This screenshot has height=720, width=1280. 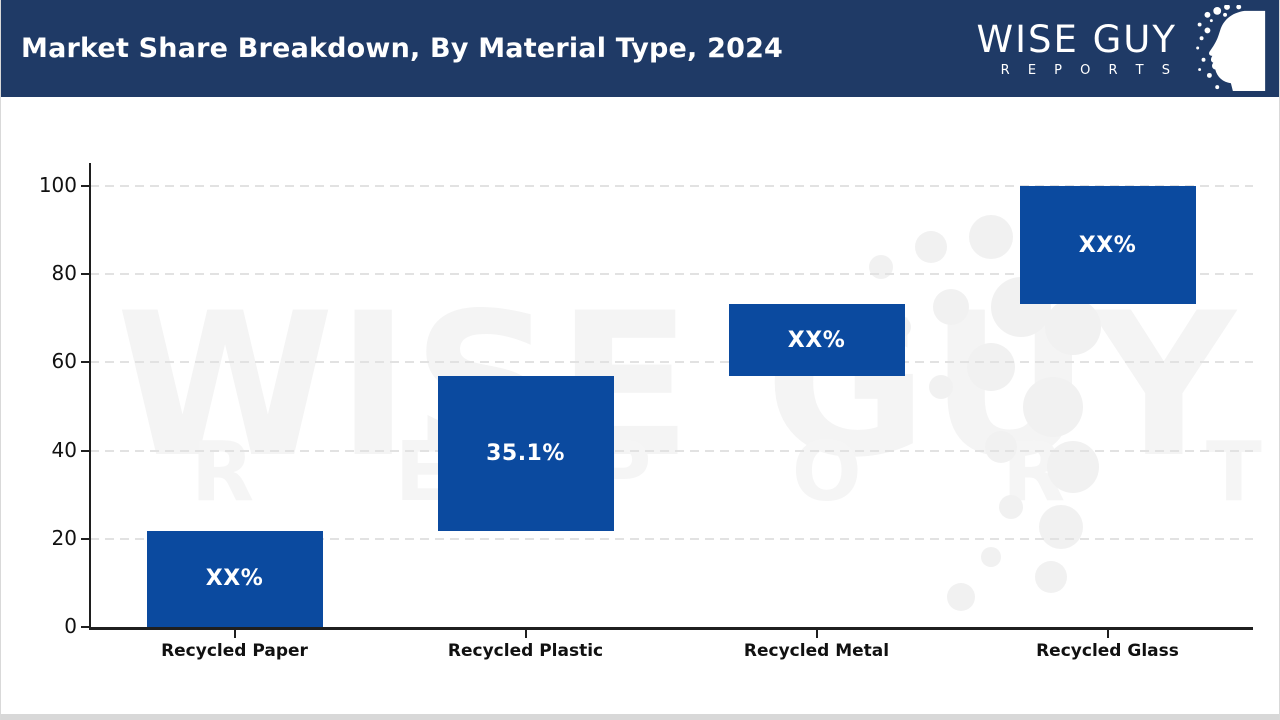 What do you see at coordinates (70, 626) in the screenshot?
I see `y-tick-label-0: 0` at bounding box center [70, 626].